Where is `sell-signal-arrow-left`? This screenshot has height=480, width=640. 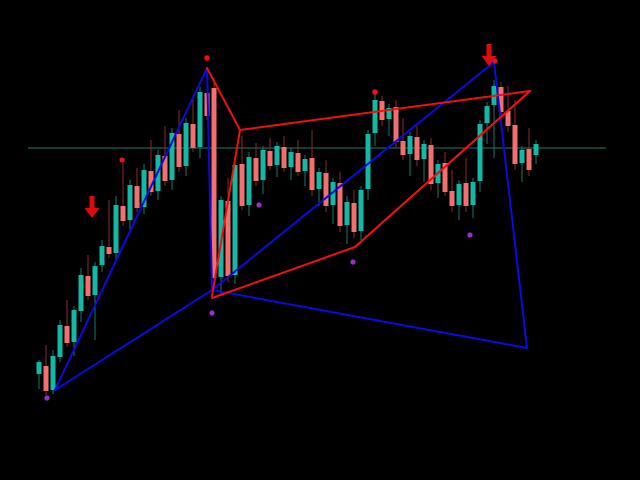
sell-signal-arrow-left is located at coordinates (92, 207).